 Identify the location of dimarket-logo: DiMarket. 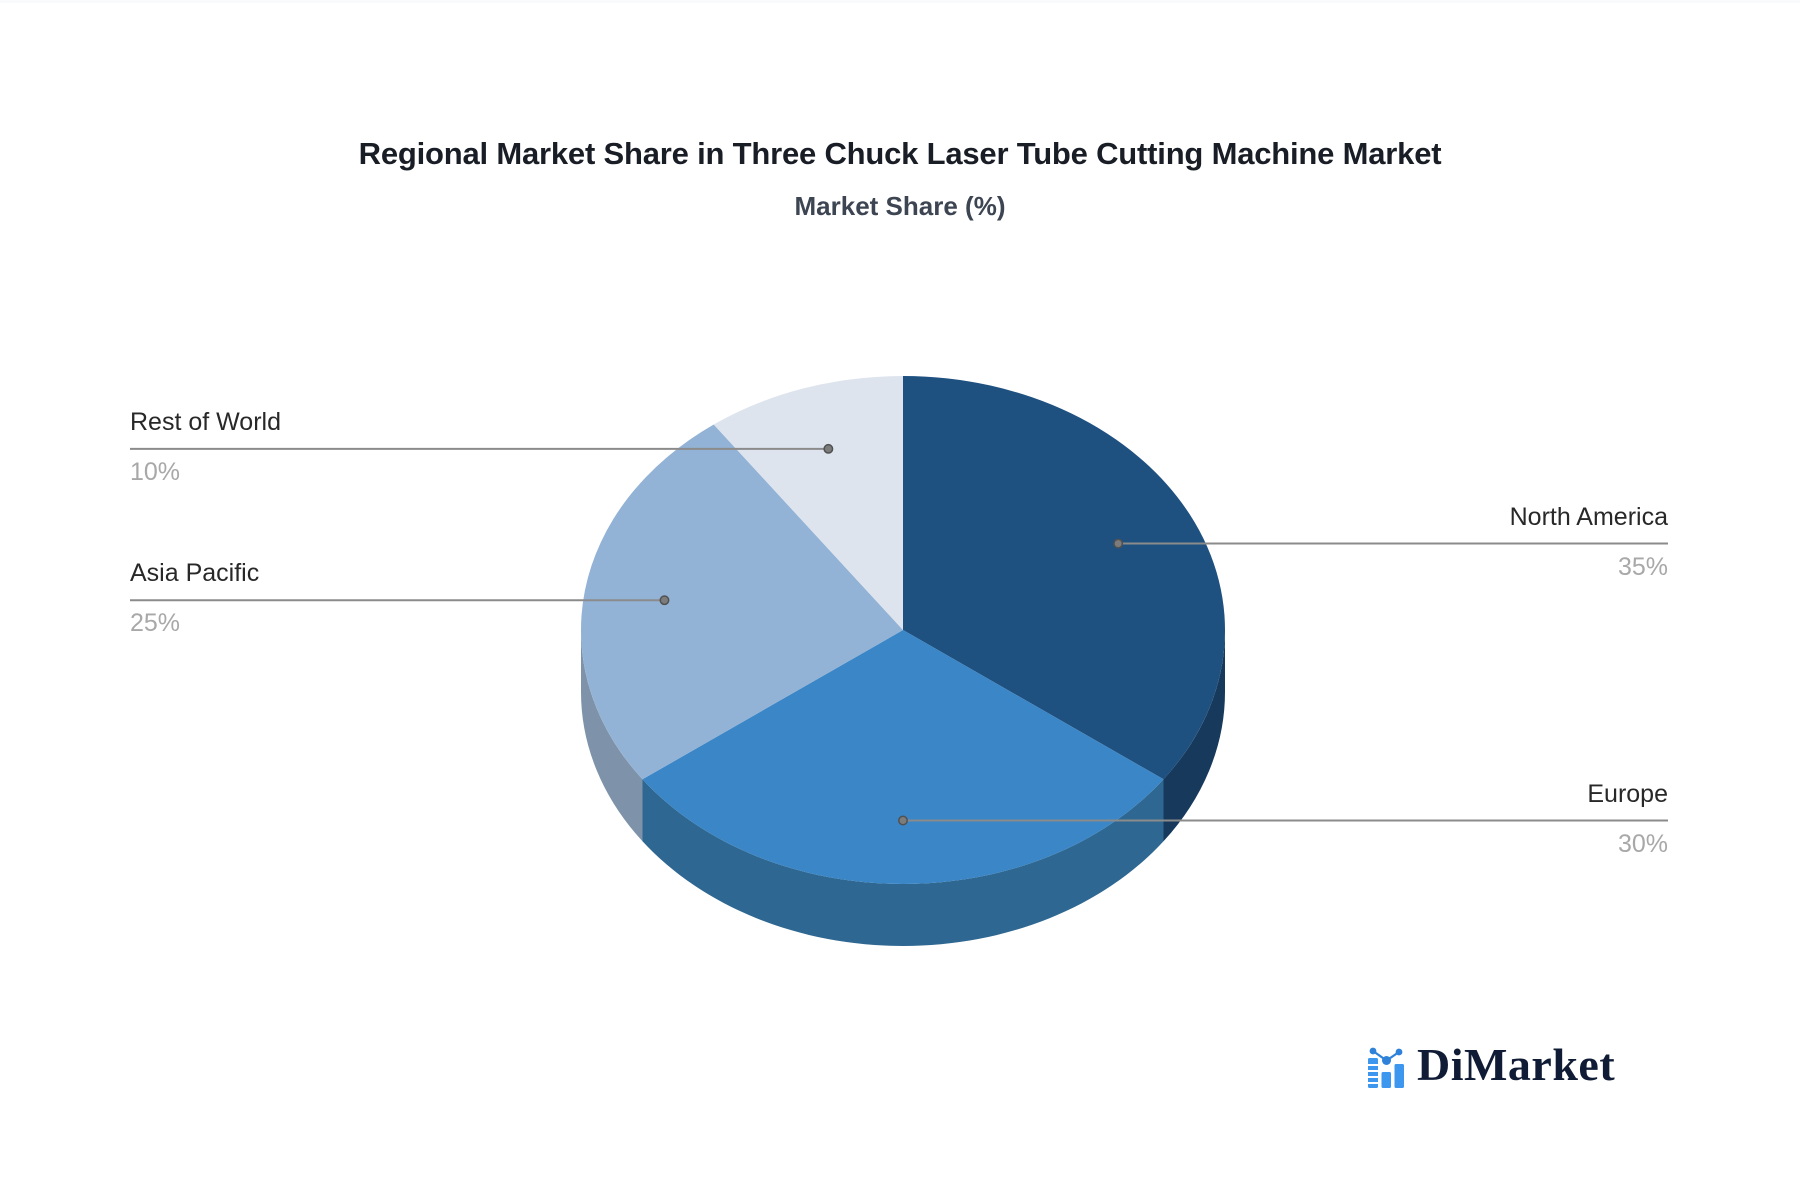
(1490, 1065).